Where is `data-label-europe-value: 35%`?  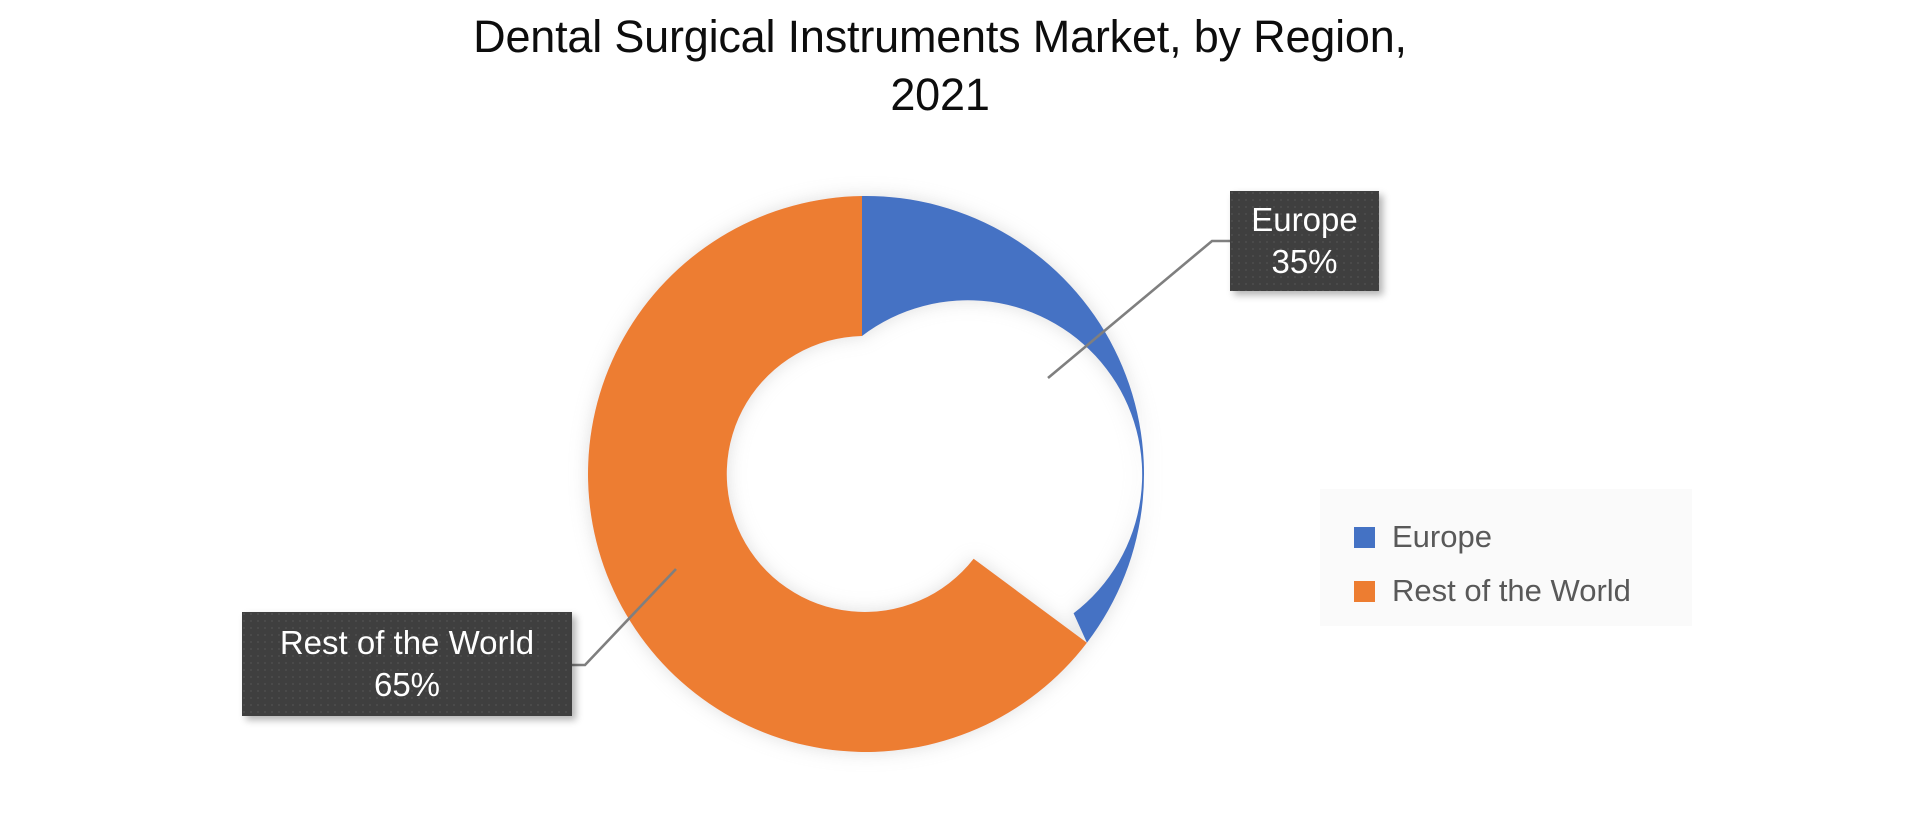 data-label-europe-value: 35% is located at coordinates (1304, 261).